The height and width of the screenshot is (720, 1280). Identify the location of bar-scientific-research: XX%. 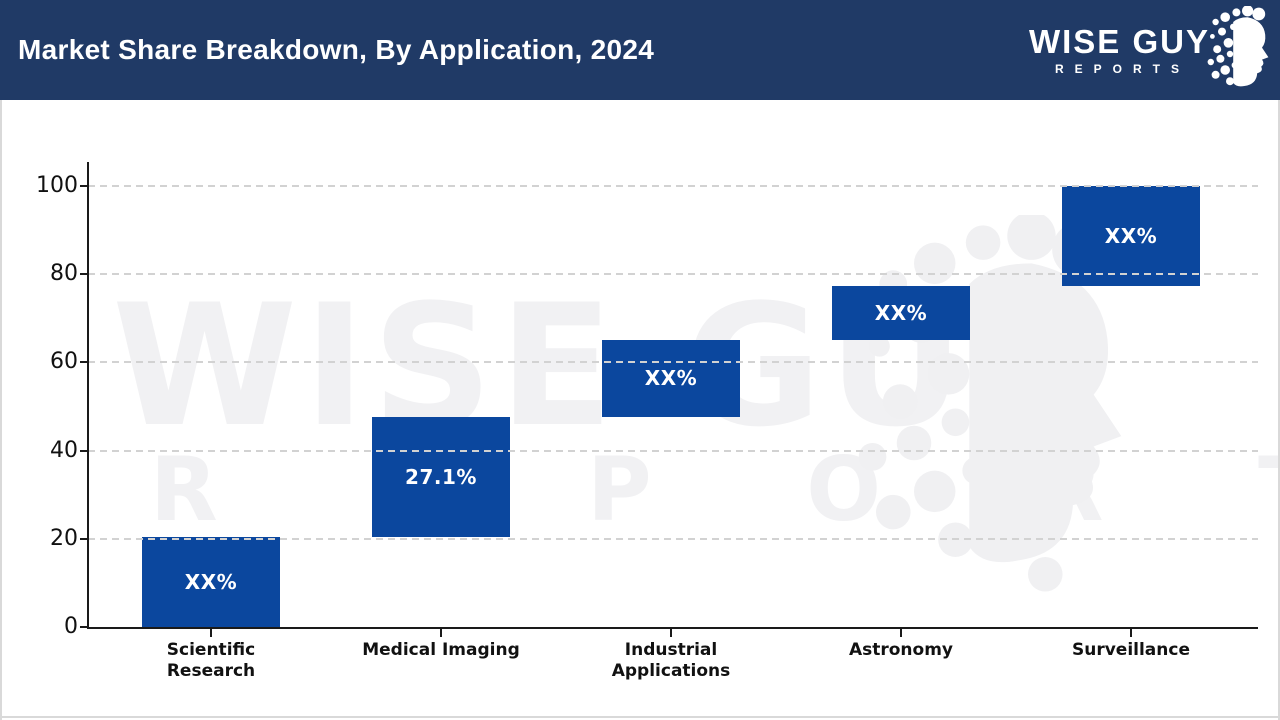
(211, 581).